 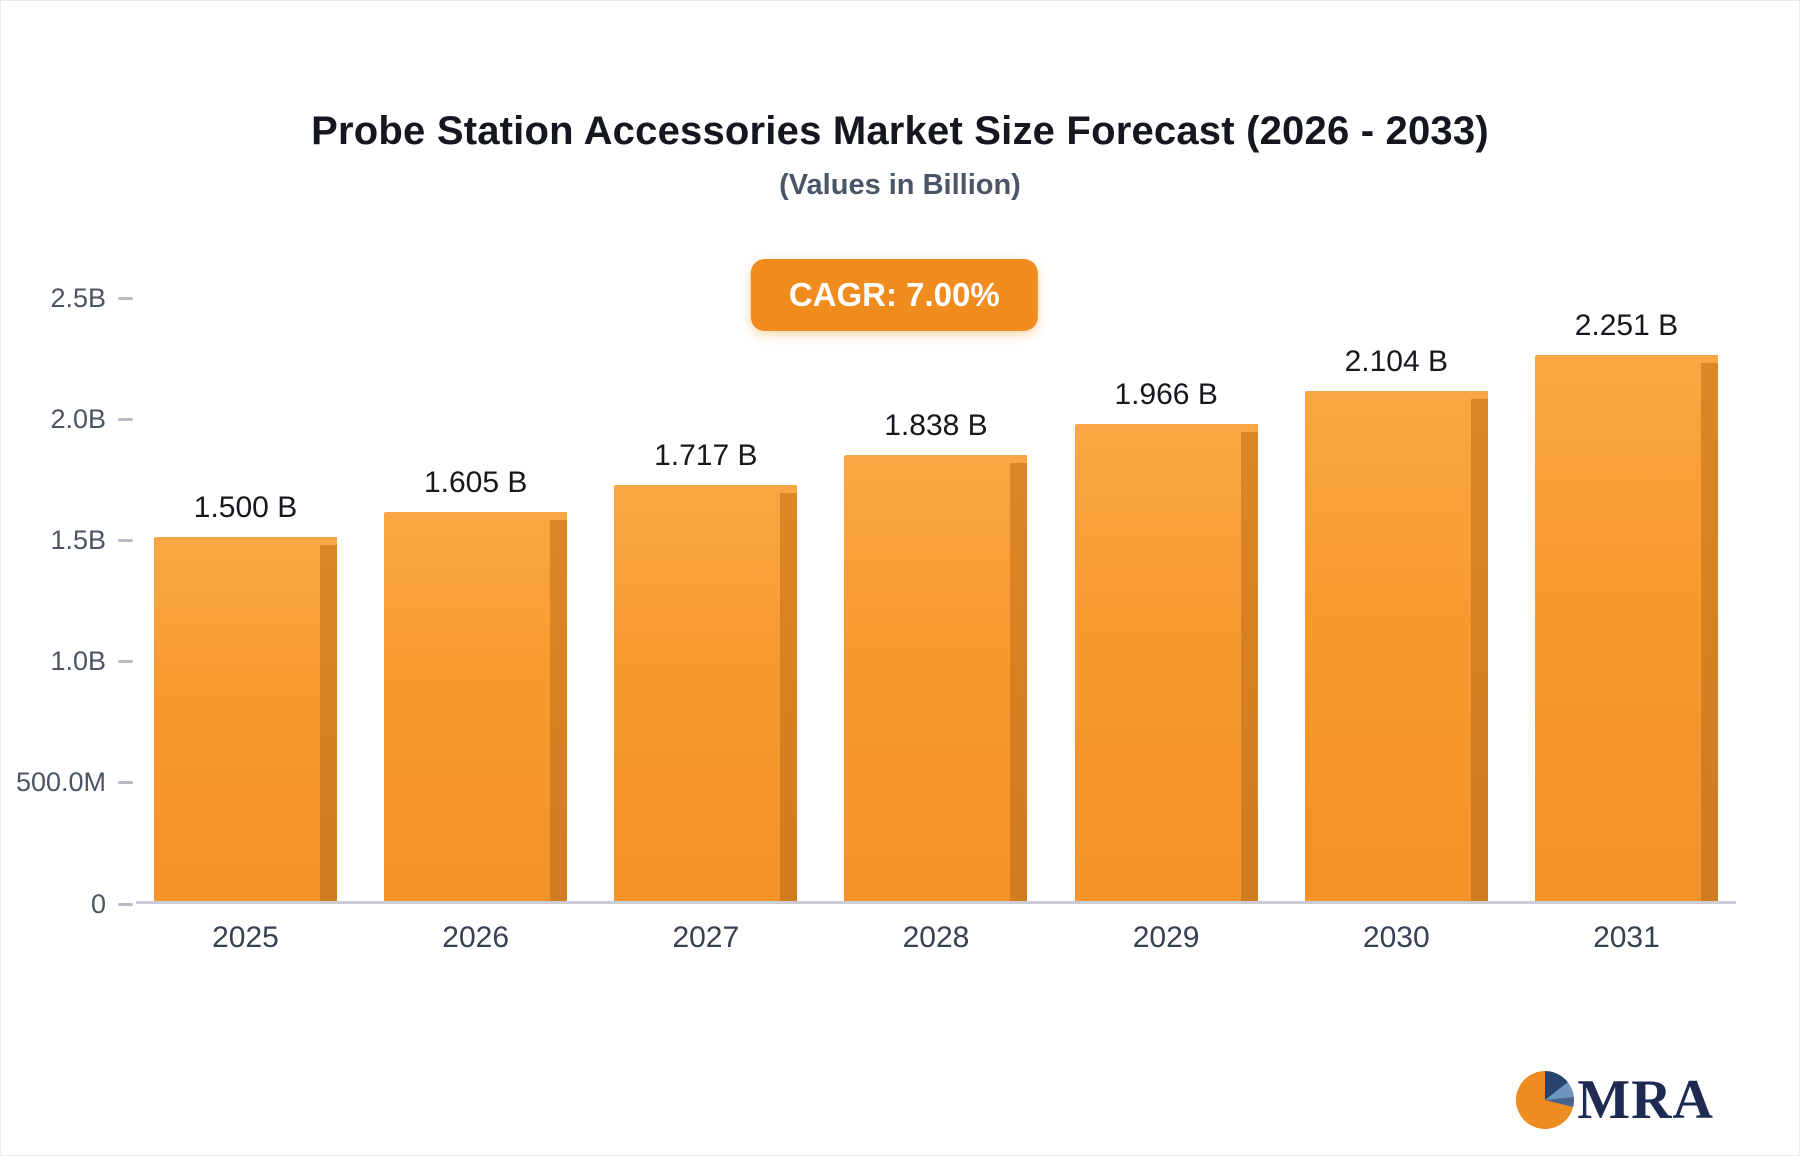 I want to click on x-axis-label: 2027, so click(x=706, y=937).